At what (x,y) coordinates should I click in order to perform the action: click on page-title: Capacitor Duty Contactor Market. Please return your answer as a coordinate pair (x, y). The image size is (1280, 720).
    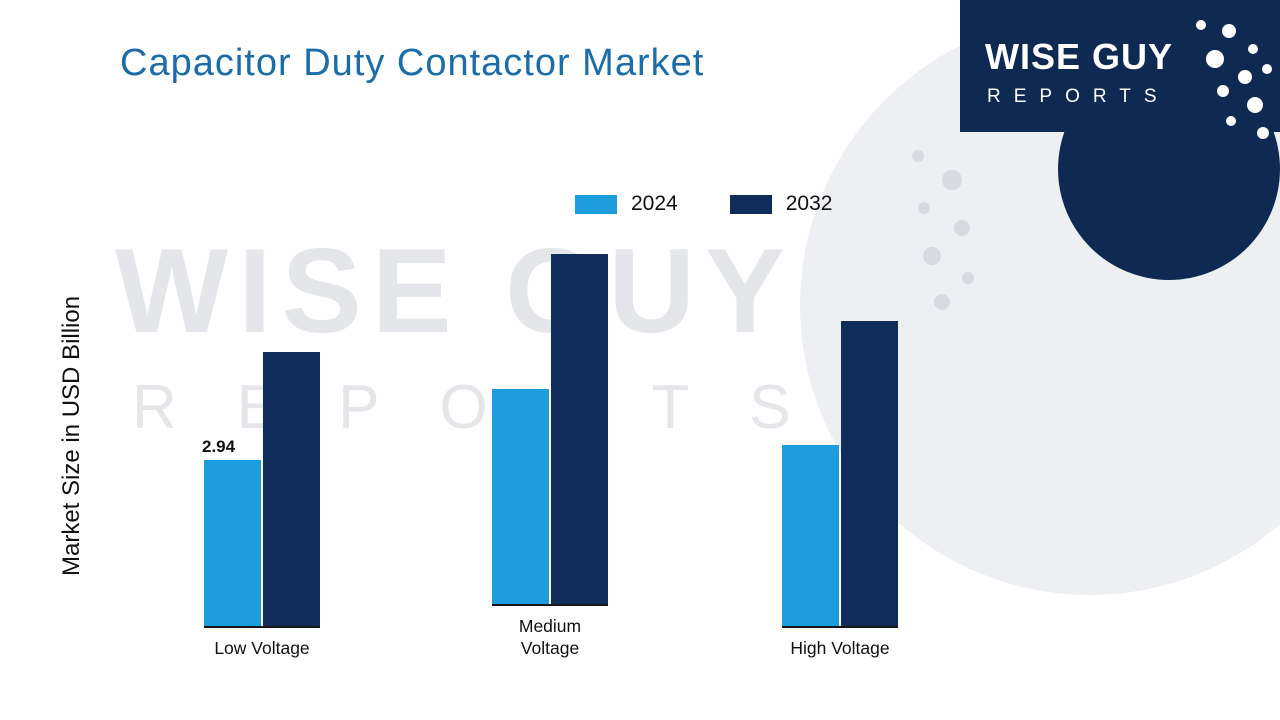
    Looking at the image, I should click on (412, 63).